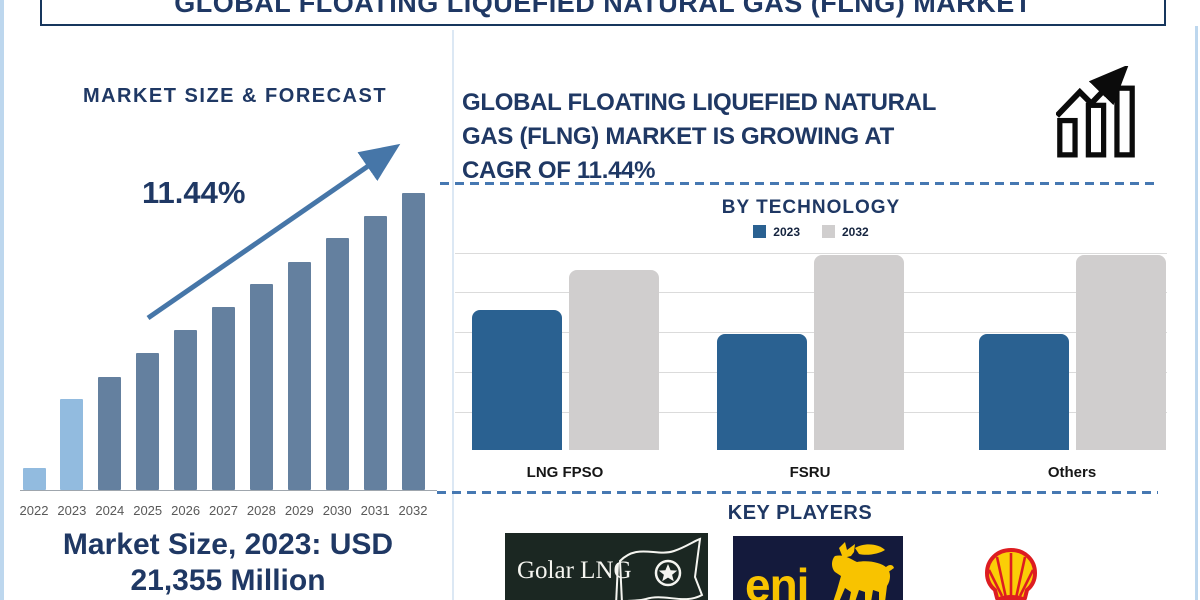 This screenshot has height=600, width=1200. I want to click on forecast-year-label-2025: 2025, so click(148, 510).